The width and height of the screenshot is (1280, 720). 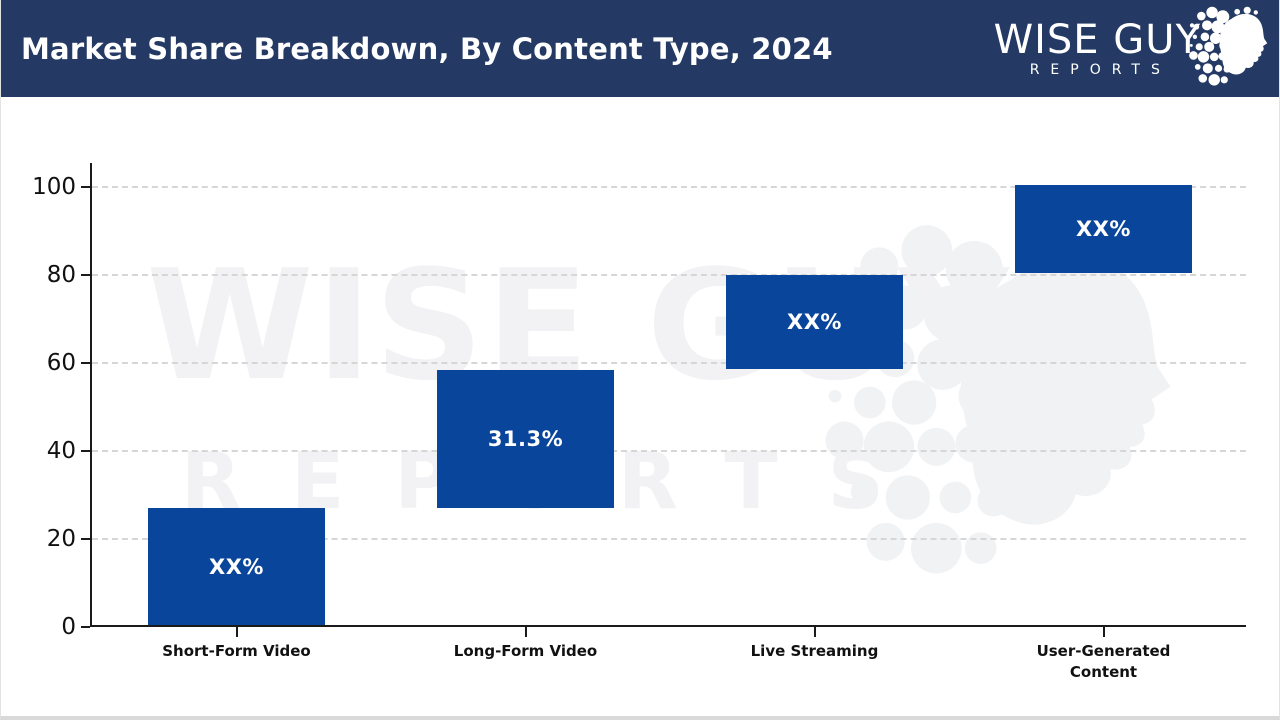 What do you see at coordinates (1097, 40) in the screenshot?
I see `logo-wordmark: WISE GUY` at bounding box center [1097, 40].